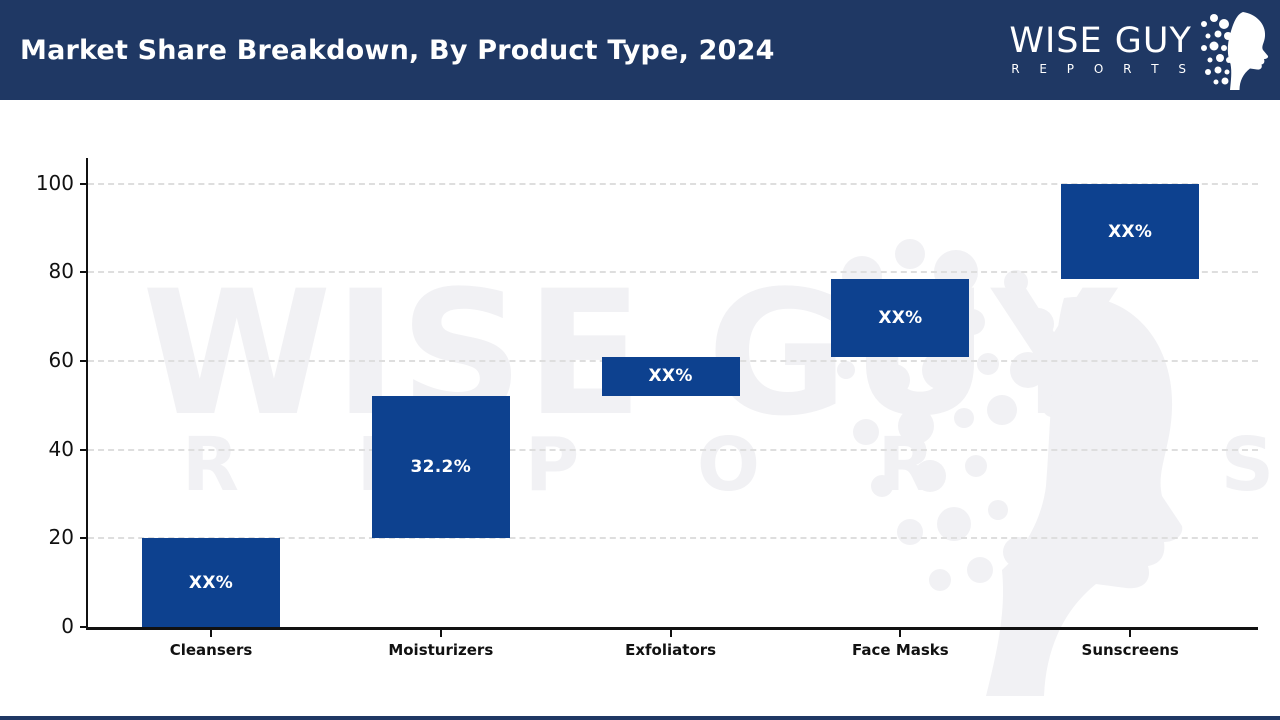  Describe the element at coordinates (61, 271) in the screenshot. I see `y-tick-label: 80` at that location.